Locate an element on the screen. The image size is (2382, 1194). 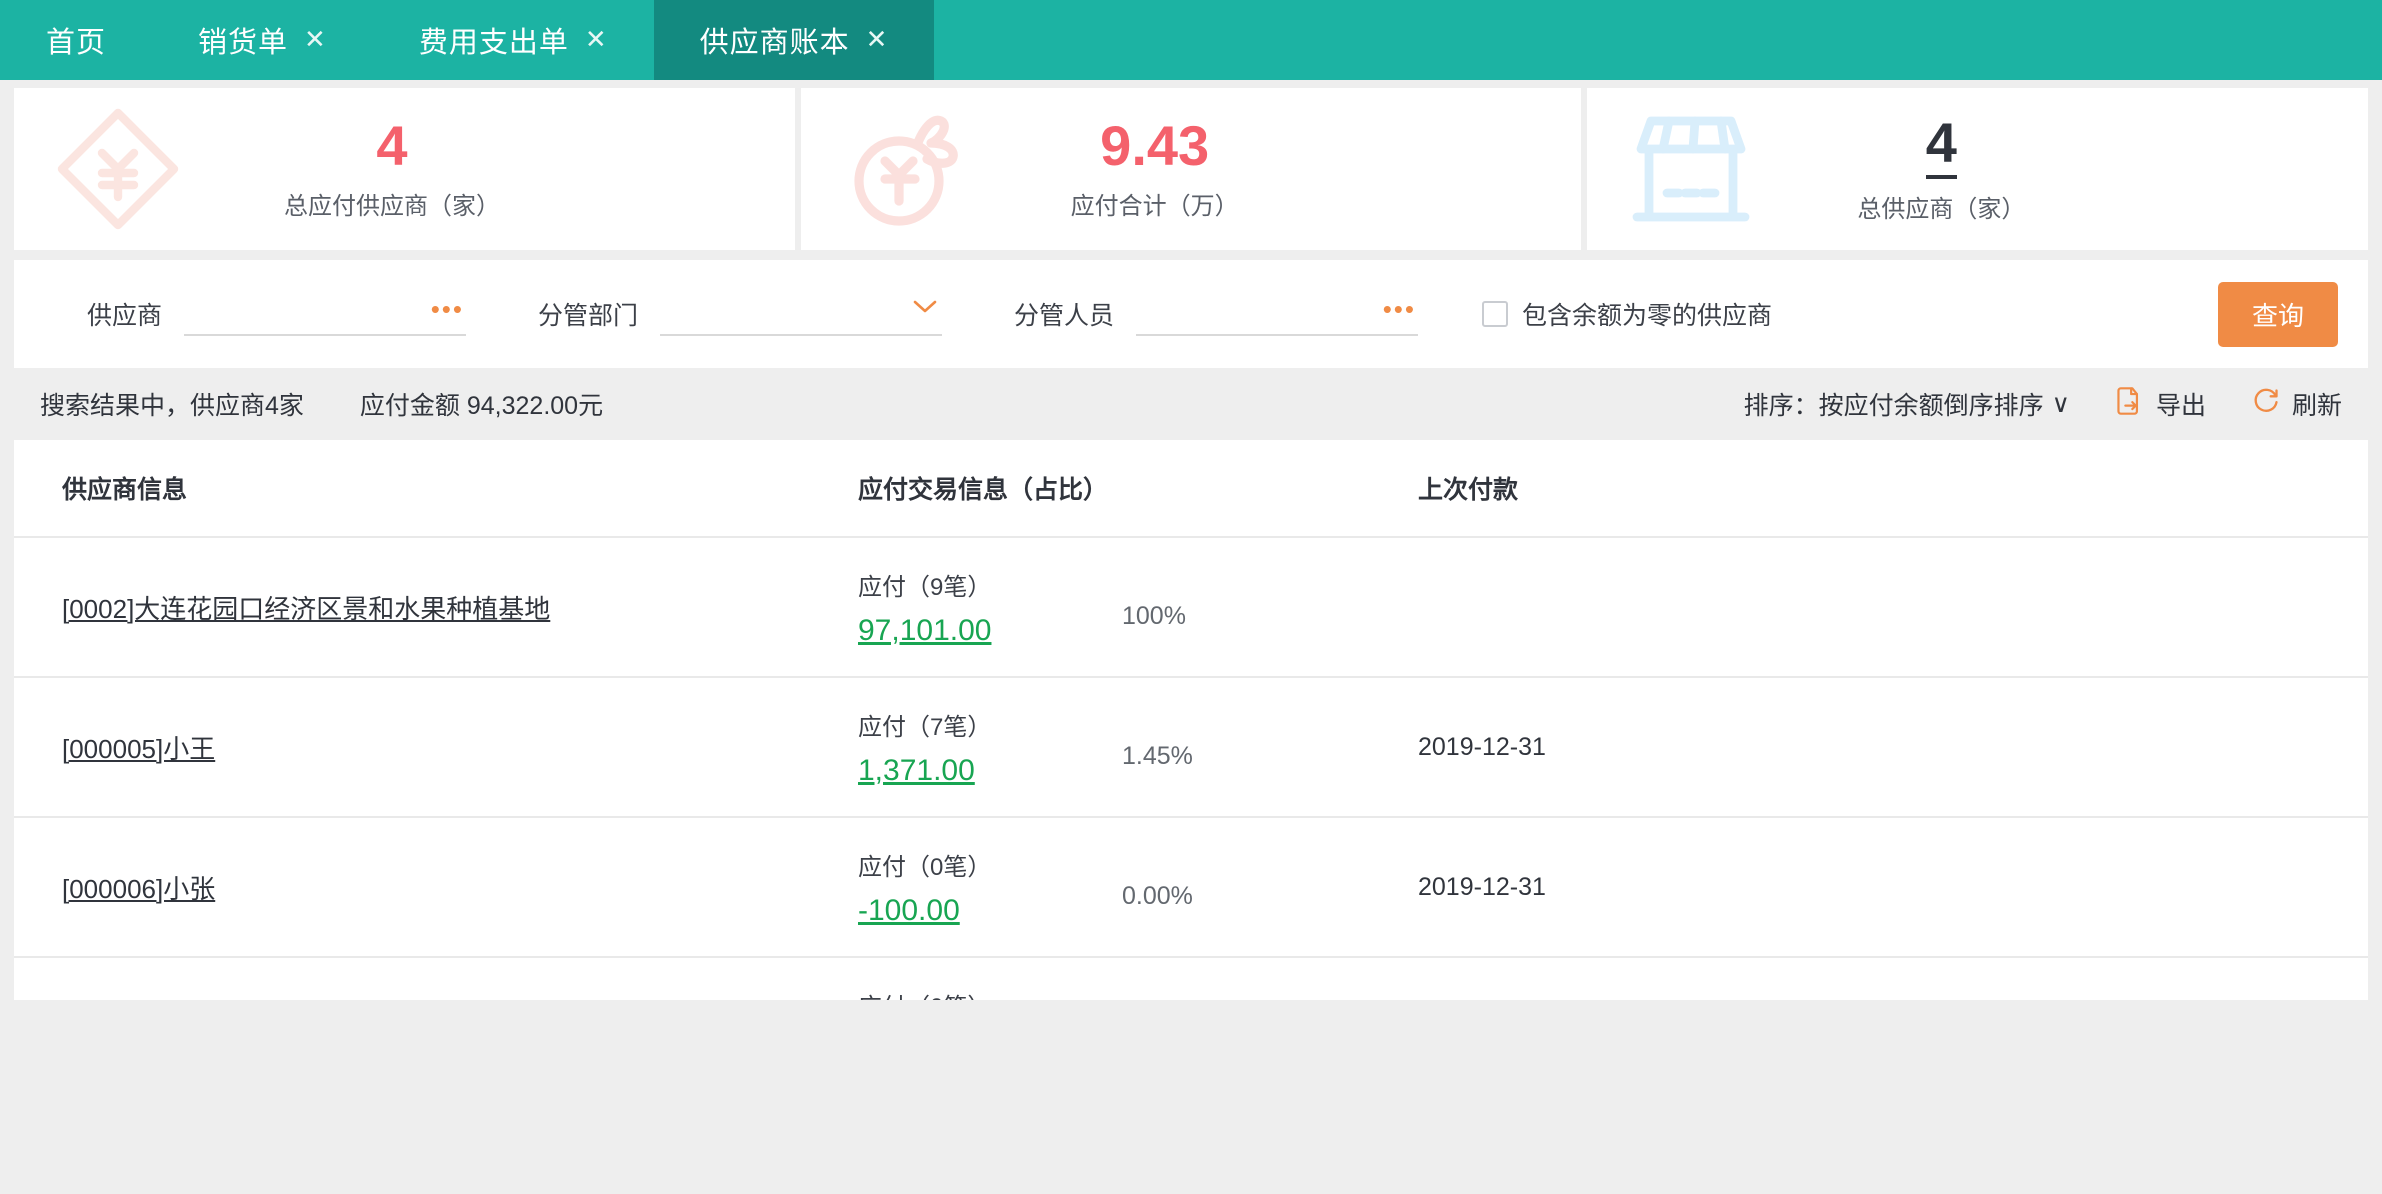
stat-card-payable-suppliers: 4 总应付供应商（家） is located at coordinates (404, 169).